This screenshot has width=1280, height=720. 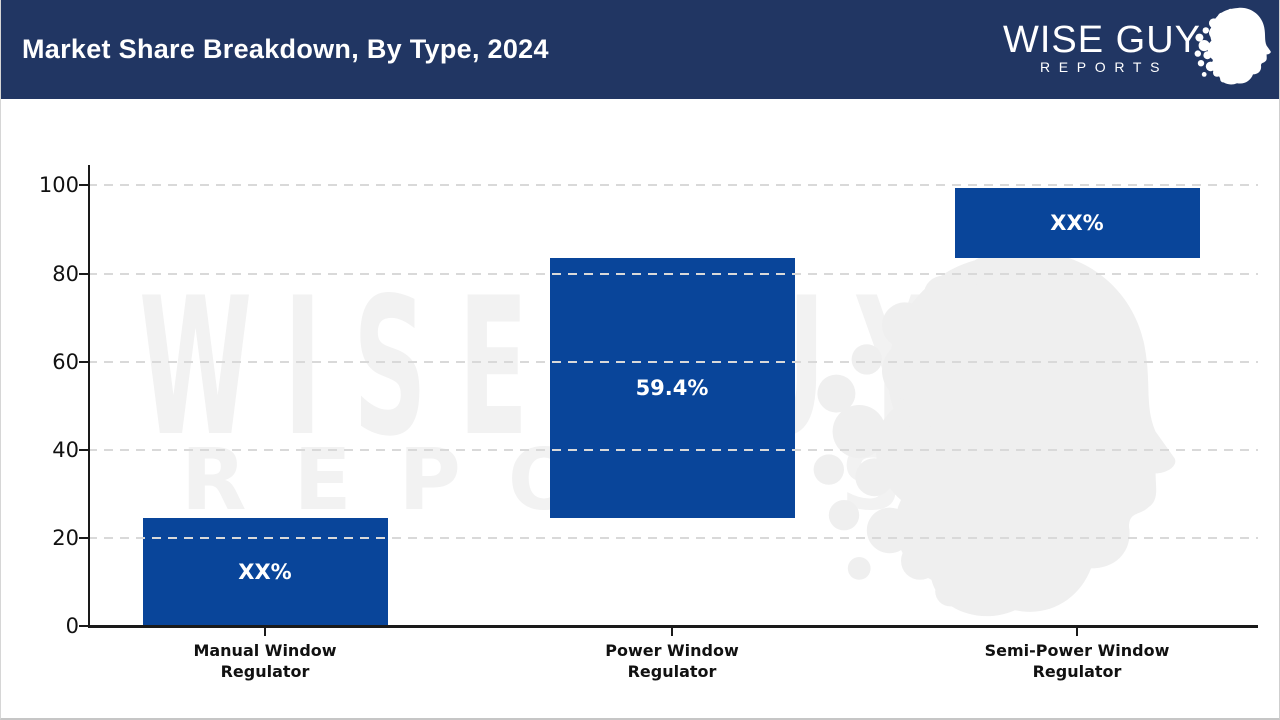 What do you see at coordinates (1077, 661) in the screenshot?
I see `x-category-label: Semi-Power Window Regulator` at bounding box center [1077, 661].